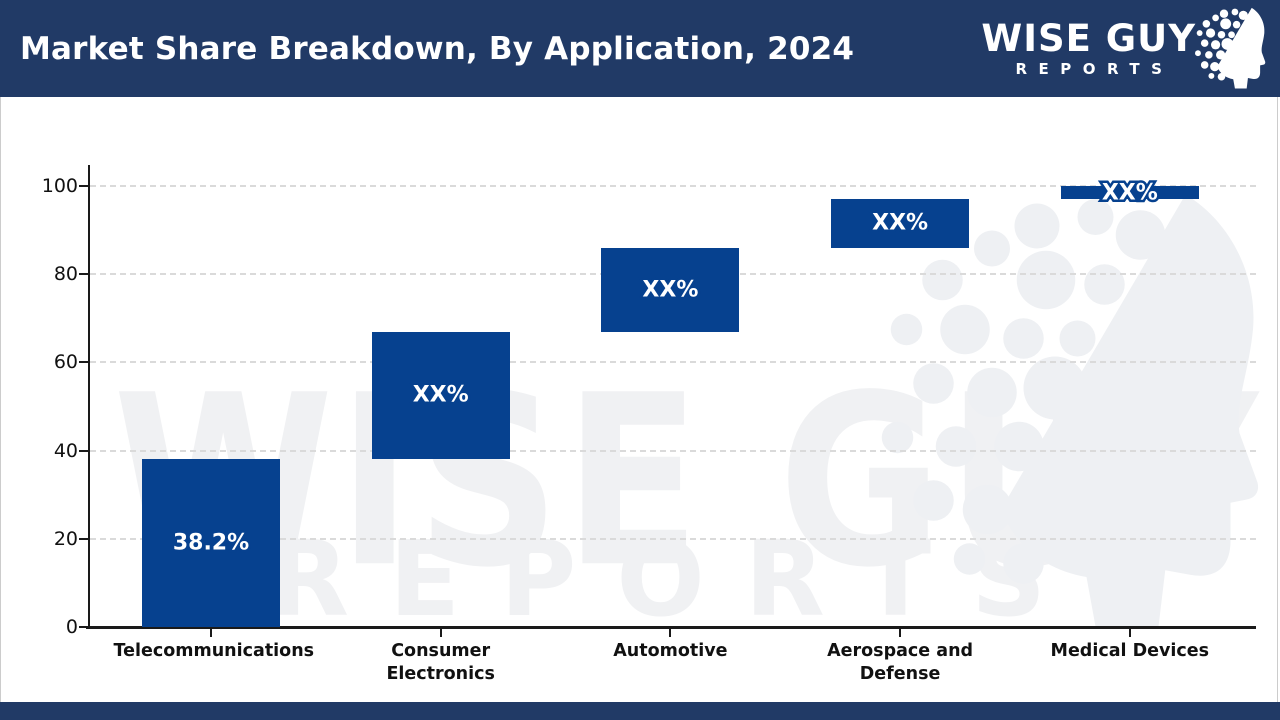 The height and width of the screenshot is (720, 1280). Describe the element at coordinates (89, 397) in the screenshot. I see `y-axis-line` at that location.